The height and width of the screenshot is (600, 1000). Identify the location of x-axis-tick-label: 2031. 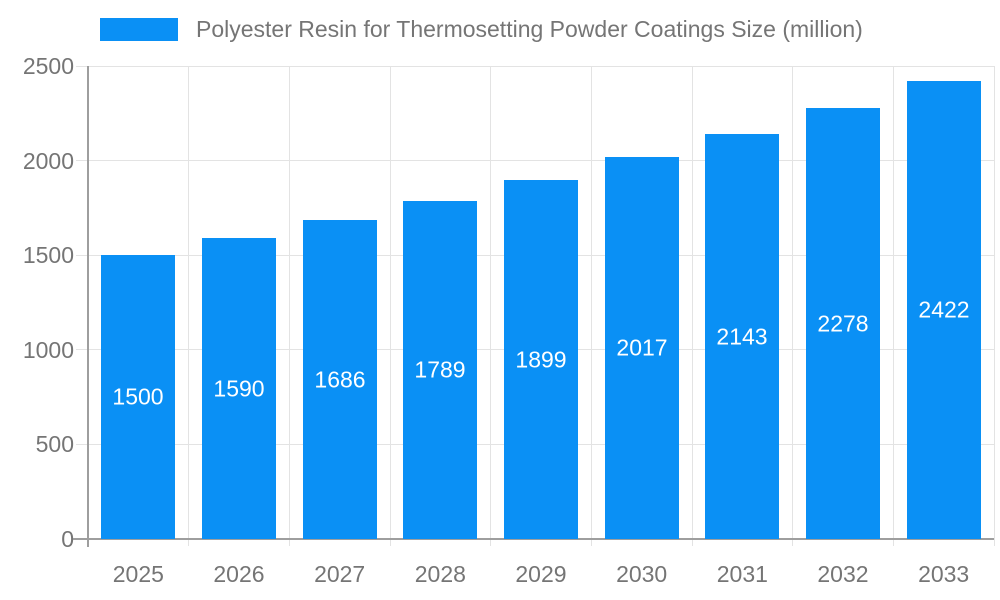
(742, 574).